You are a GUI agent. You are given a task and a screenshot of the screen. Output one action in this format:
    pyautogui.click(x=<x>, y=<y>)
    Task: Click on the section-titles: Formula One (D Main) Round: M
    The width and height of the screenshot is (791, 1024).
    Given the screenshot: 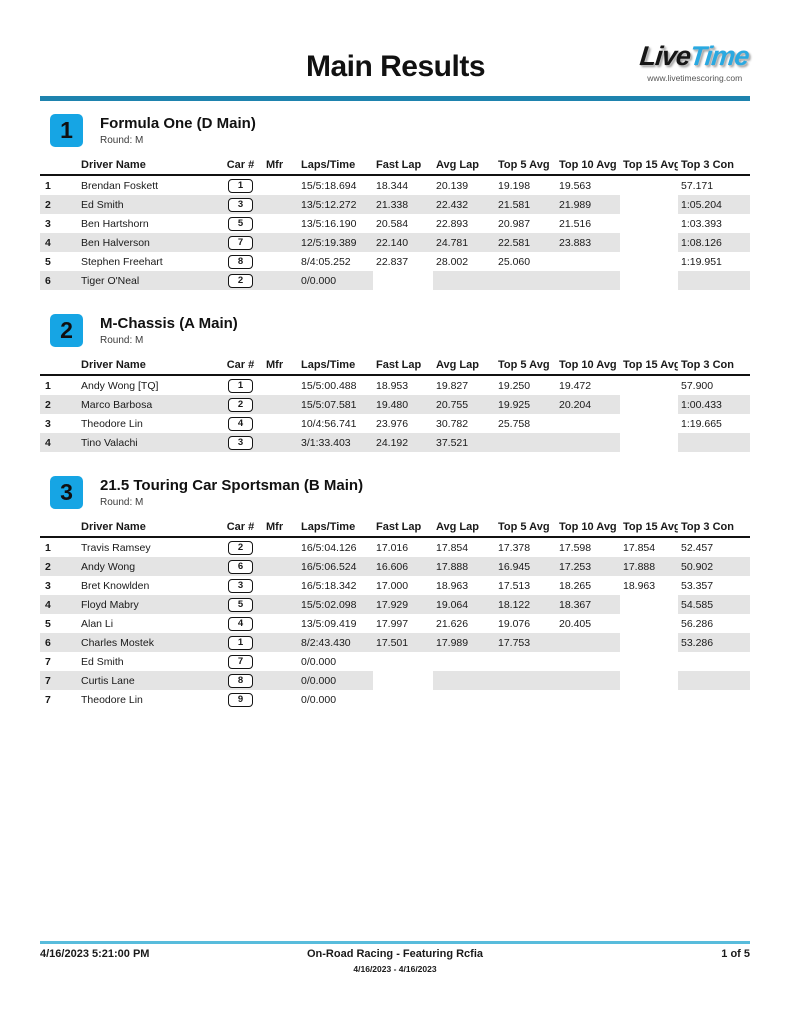 What is the action you would take?
    pyautogui.click(x=178, y=130)
    